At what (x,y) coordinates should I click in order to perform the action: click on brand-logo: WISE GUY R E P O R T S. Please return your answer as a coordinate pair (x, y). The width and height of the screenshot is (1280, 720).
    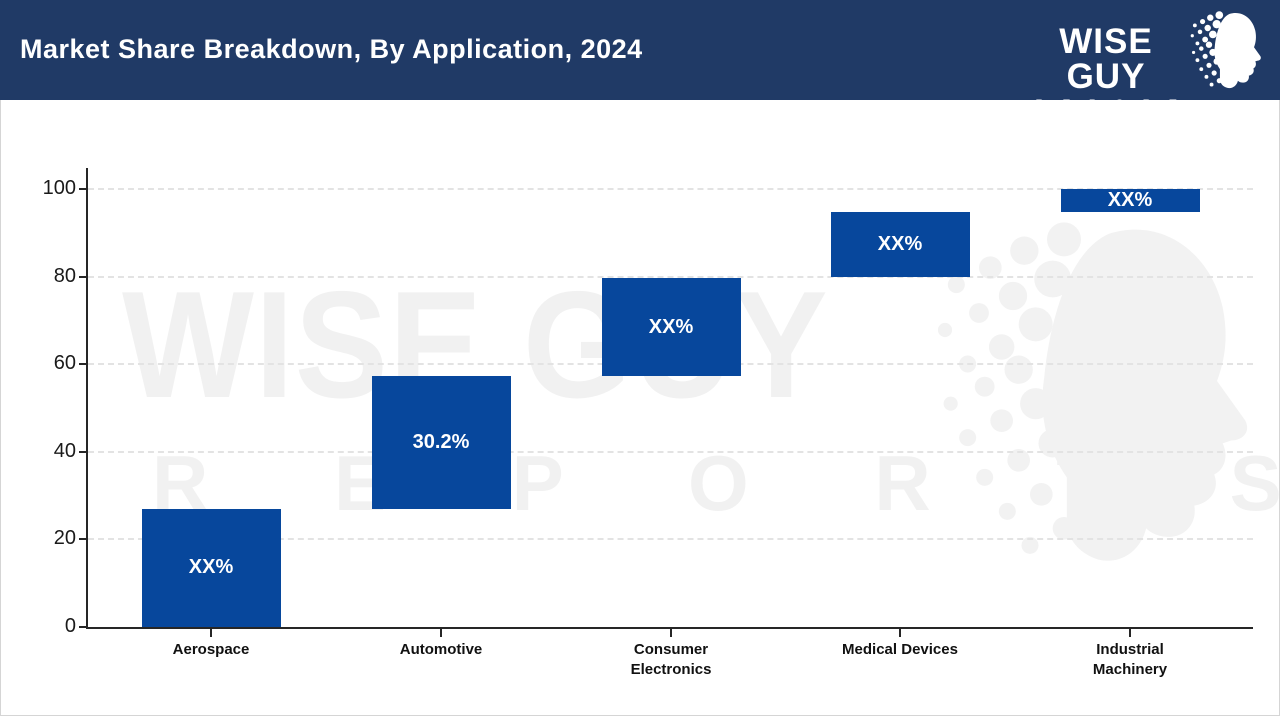
    Looking at the image, I should click on (1141, 64).